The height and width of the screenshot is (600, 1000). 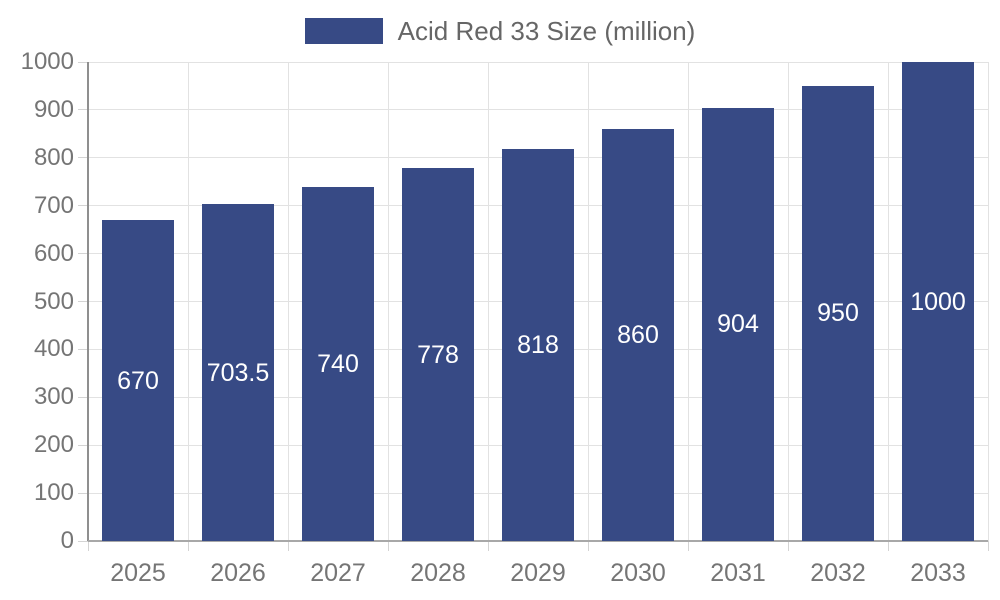 What do you see at coordinates (343, 31) in the screenshot?
I see `legend-swatch` at bounding box center [343, 31].